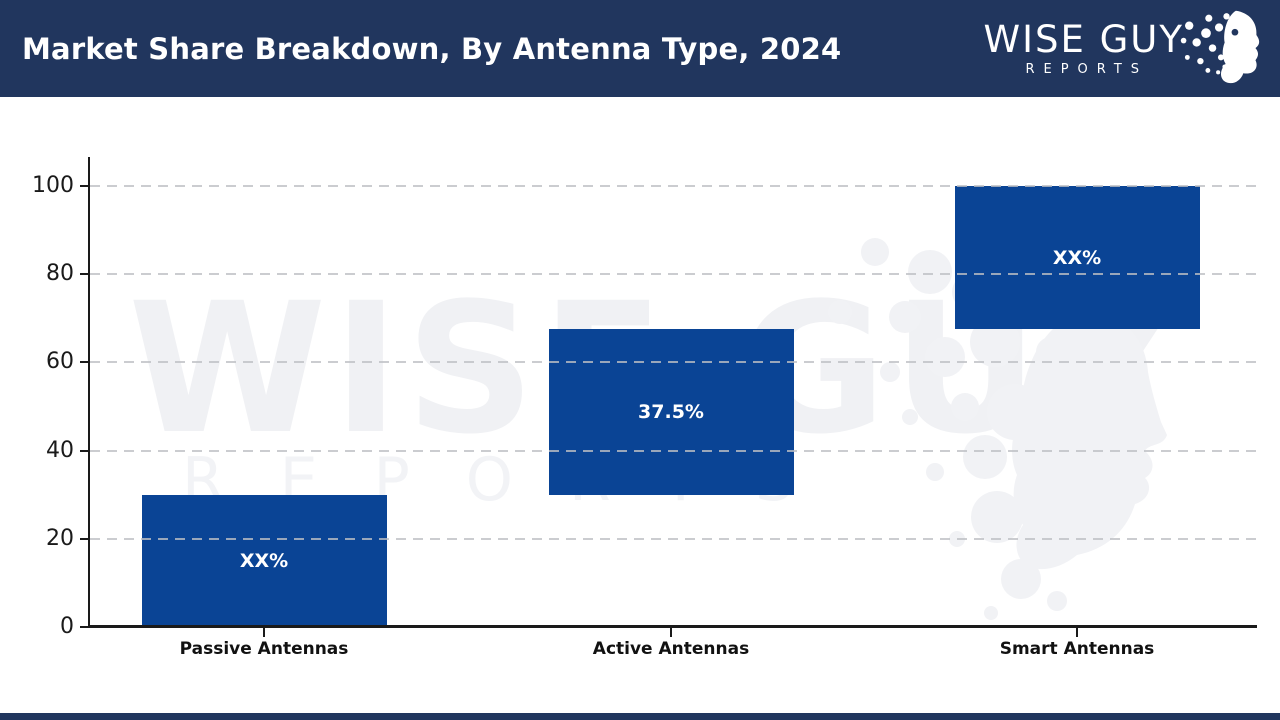 Image resolution: width=1280 pixels, height=720 pixels. I want to click on bar-value-label: 37.5%, so click(671, 412).